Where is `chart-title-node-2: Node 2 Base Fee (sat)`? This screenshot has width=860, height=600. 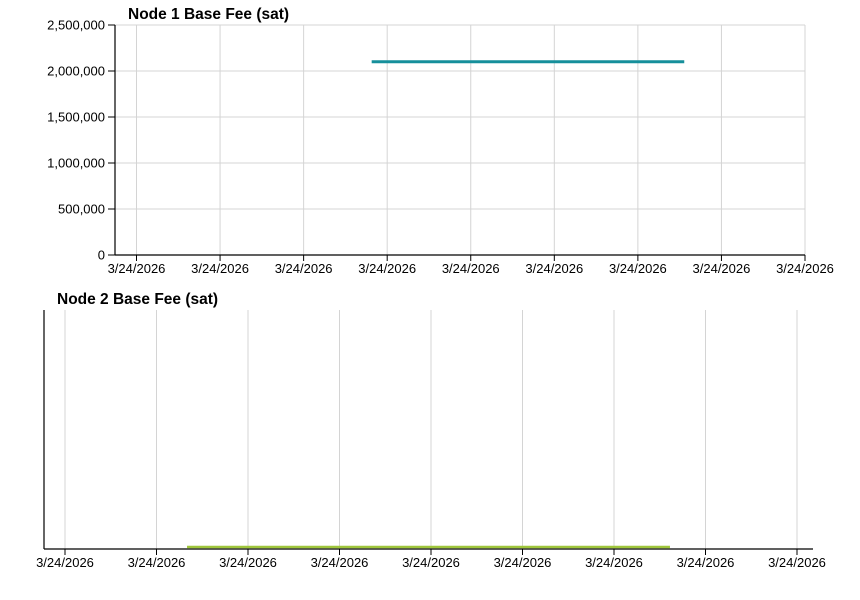
chart-title-node-2: Node 2 Base Fee (sat) is located at coordinates (138, 299).